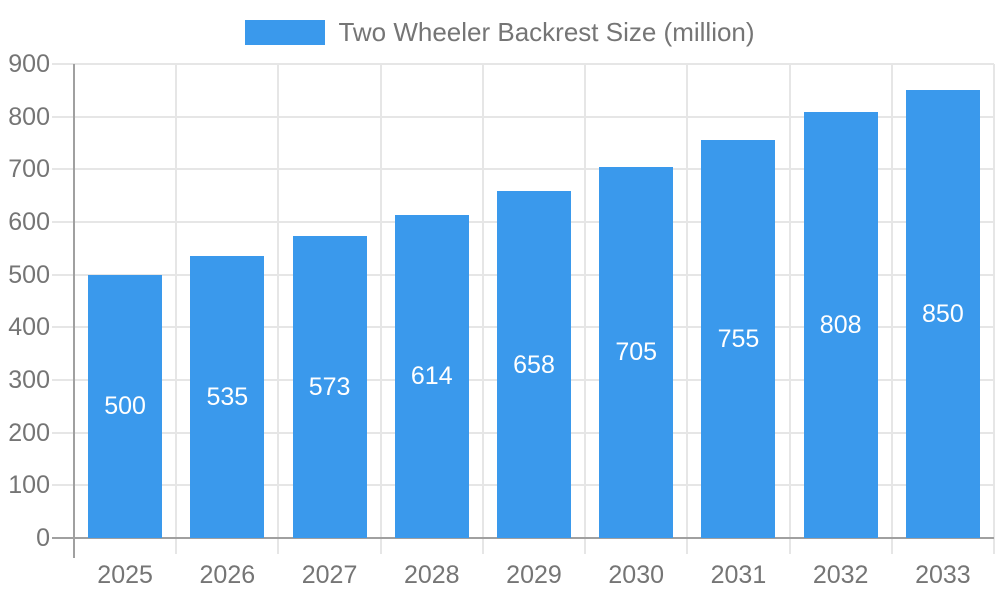 This screenshot has height=600, width=1000. I want to click on x-tick-label: 2029, so click(534, 575).